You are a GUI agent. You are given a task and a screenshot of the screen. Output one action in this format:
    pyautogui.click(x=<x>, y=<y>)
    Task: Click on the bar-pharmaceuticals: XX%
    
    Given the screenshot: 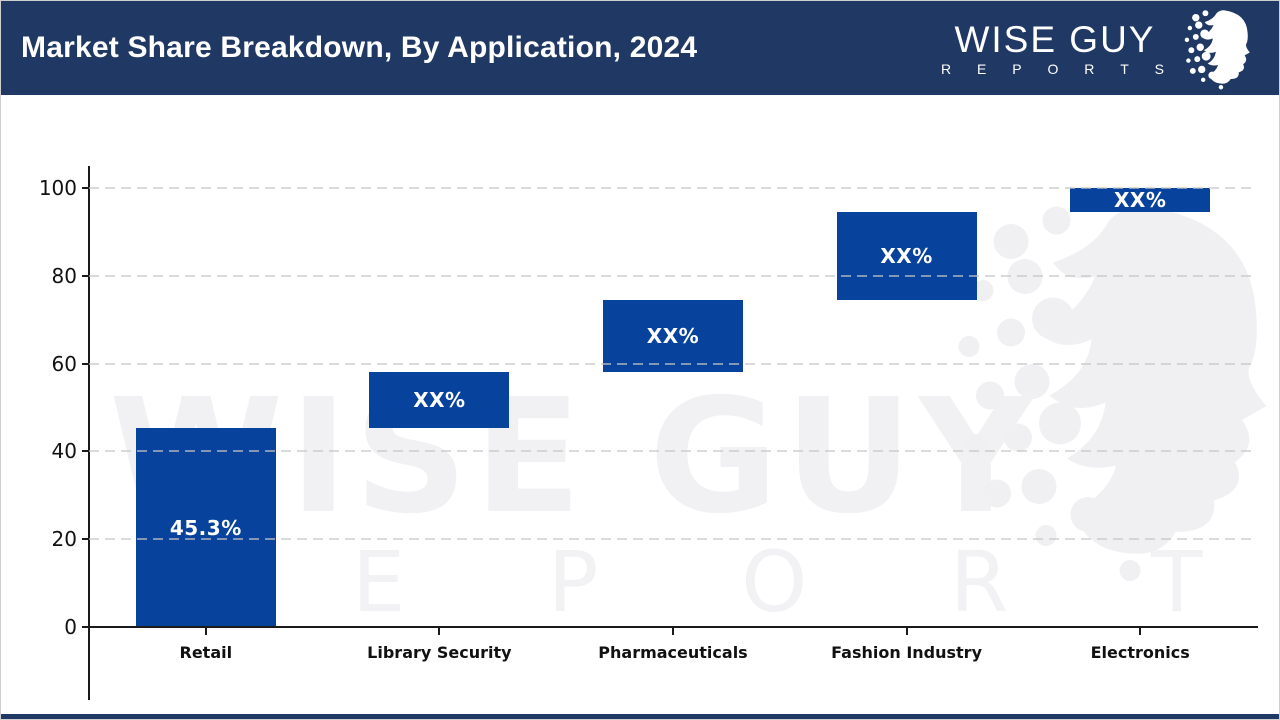 What is the action you would take?
    pyautogui.click(x=673, y=336)
    